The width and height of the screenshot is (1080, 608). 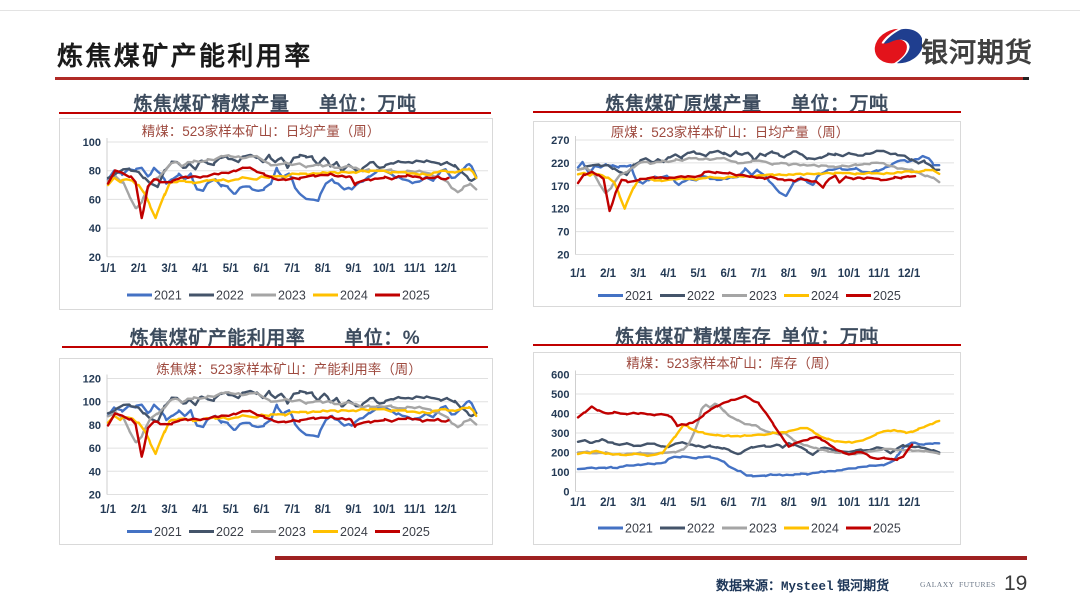 I want to click on svg-text: 原煤：523家样本矿山：日均产量（周）, so click(x=730, y=132).